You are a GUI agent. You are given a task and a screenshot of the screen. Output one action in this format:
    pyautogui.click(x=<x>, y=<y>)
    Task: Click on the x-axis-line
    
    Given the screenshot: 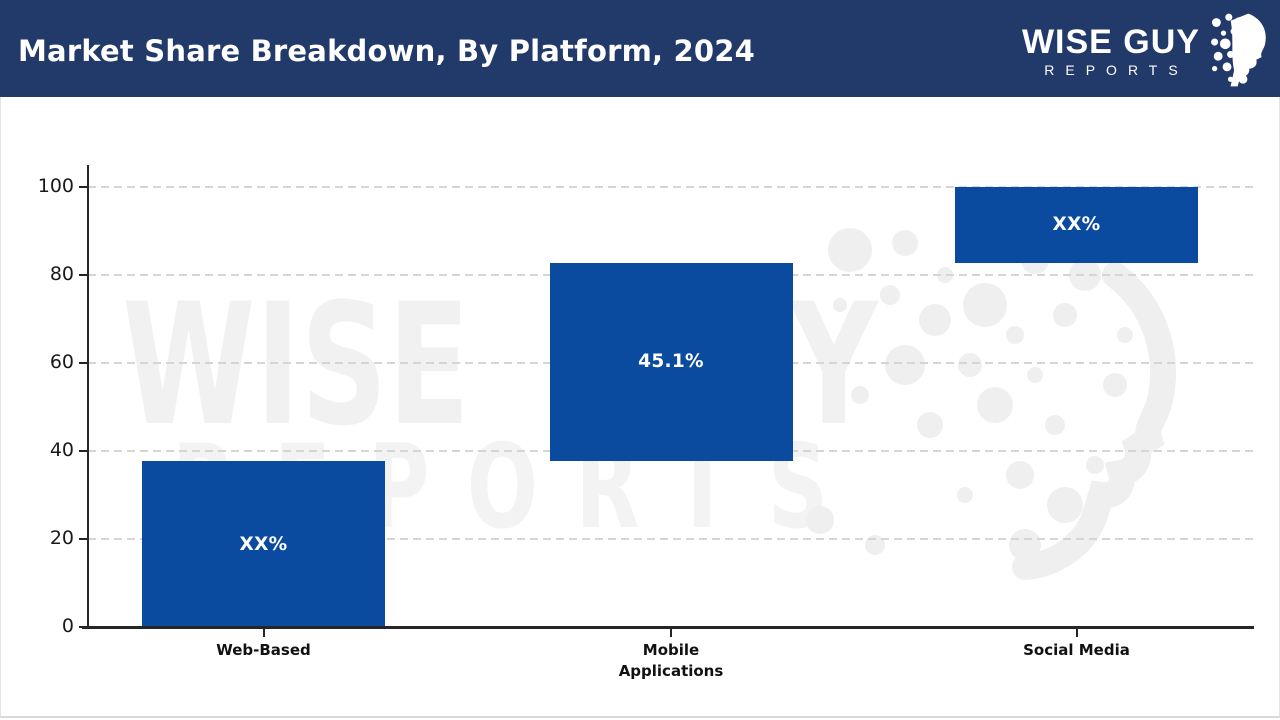 What is the action you would take?
    pyautogui.click(x=668, y=627)
    